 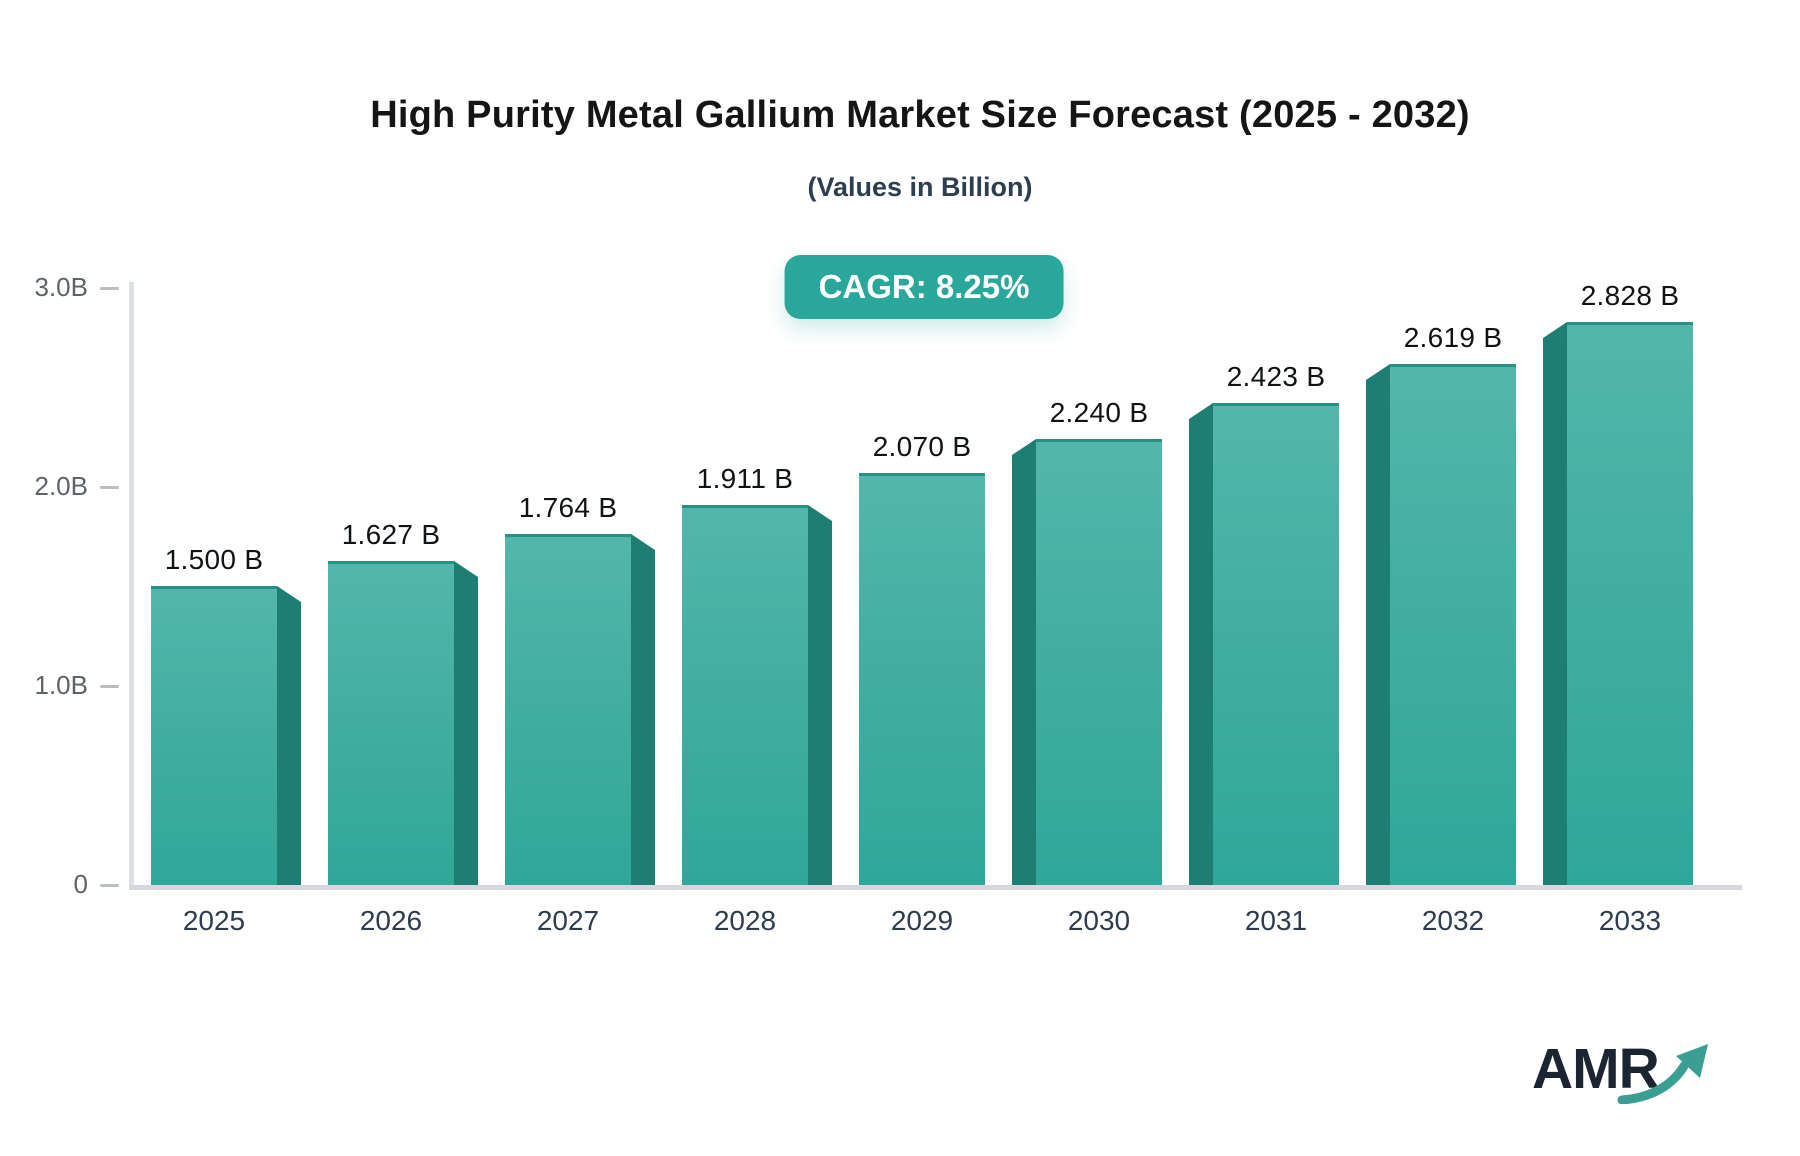 What do you see at coordinates (1276, 644) in the screenshot?
I see `bar-2031` at bounding box center [1276, 644].